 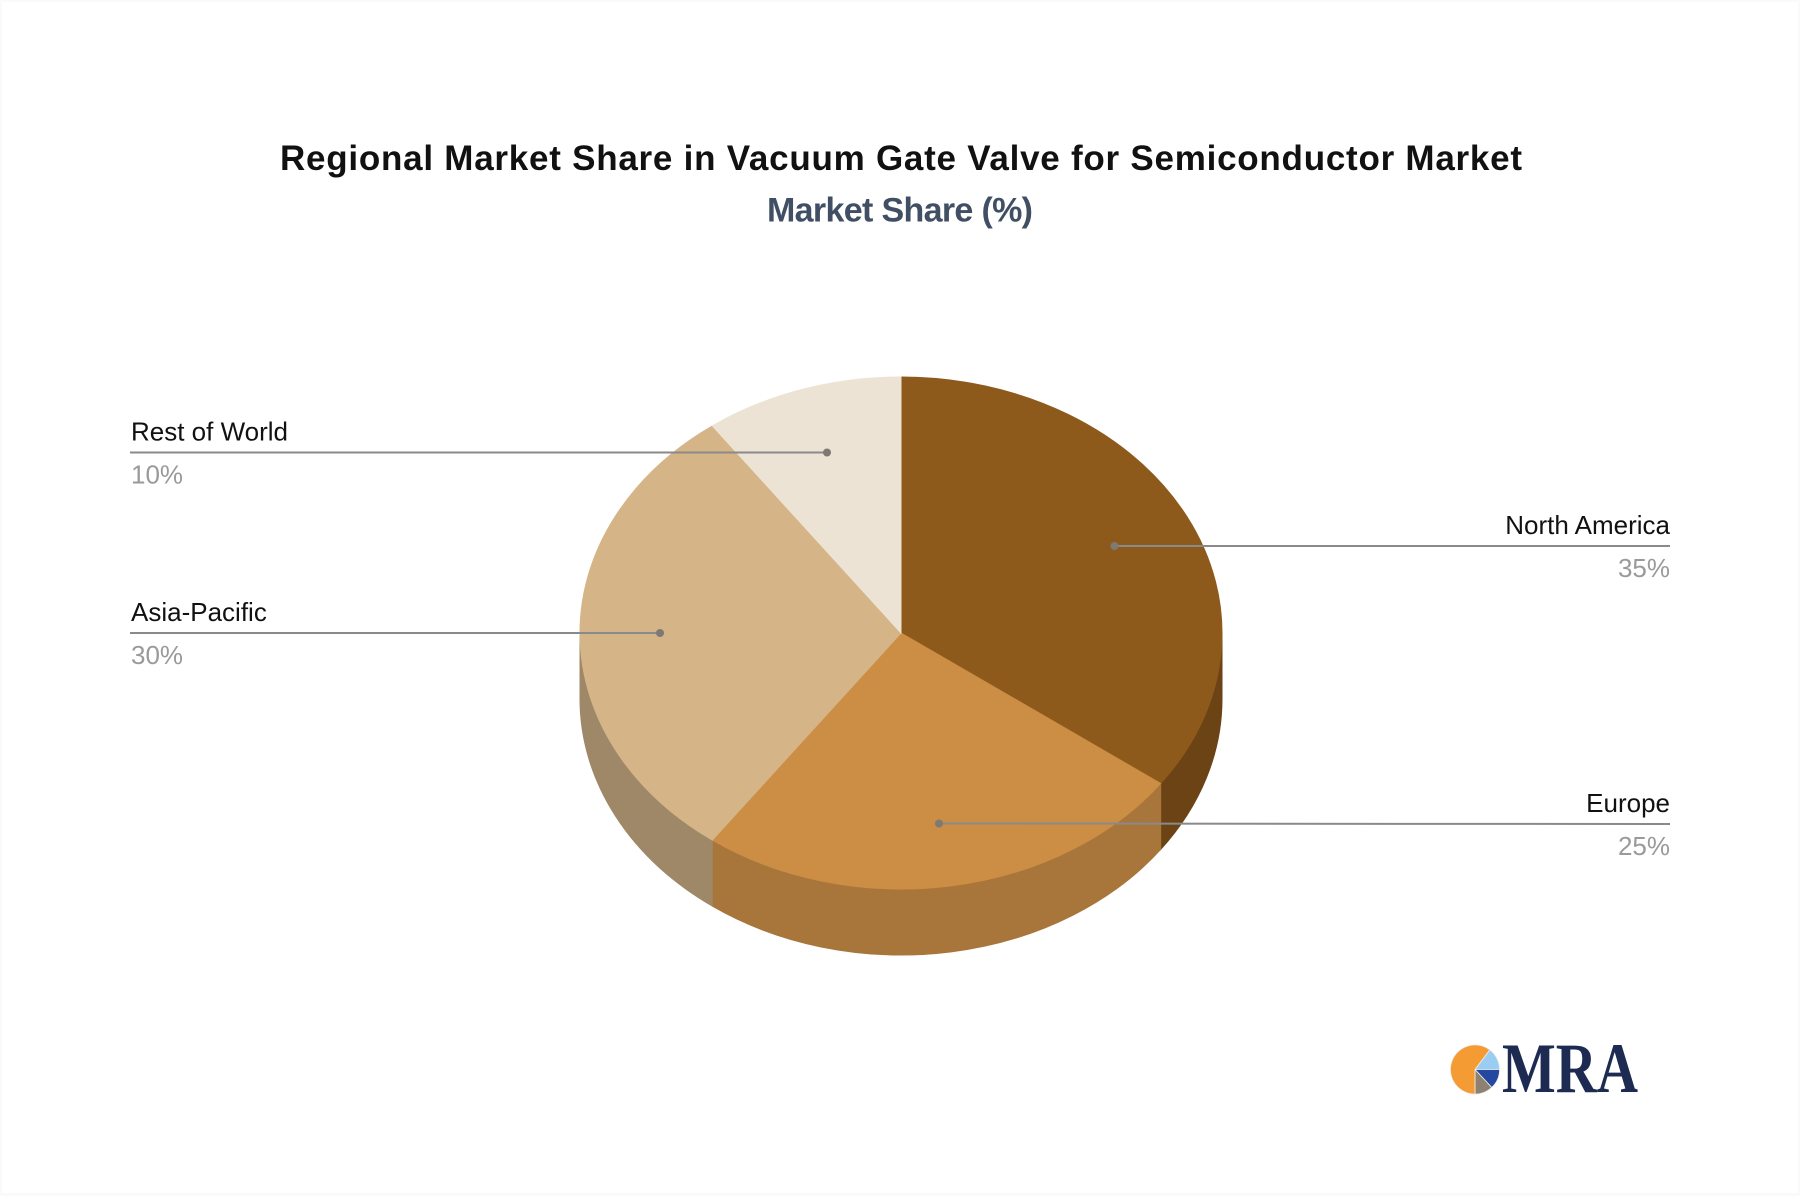 What do you see at coordinates (209, 432) in the screenshot?
I see `svg-text: Rest of World` at bounding box center [209, 432].